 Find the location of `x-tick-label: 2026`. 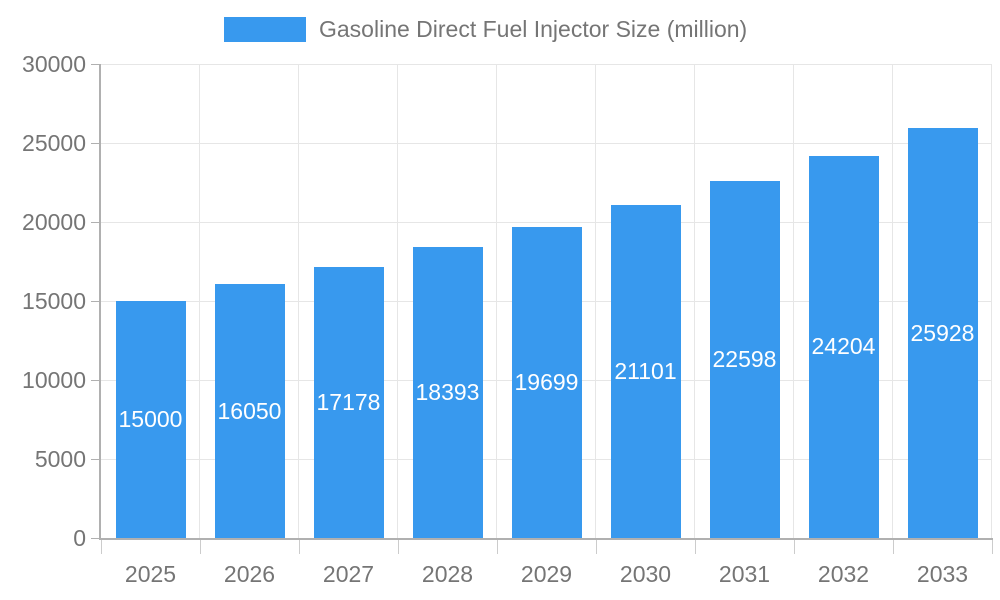

x-tick-label: 2026 is located at coordinates (249, 574).